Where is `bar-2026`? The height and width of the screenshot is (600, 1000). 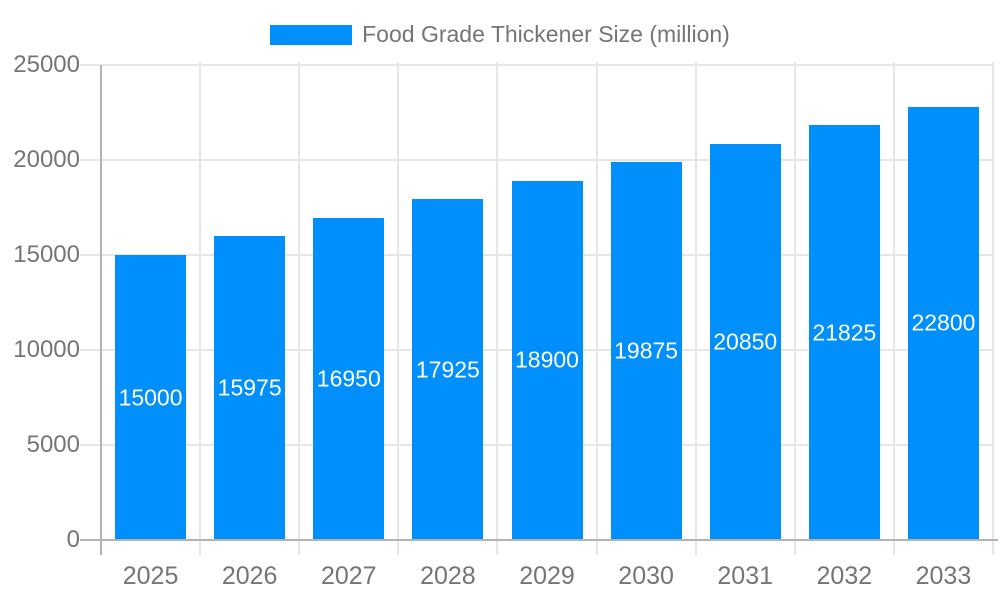 bar-2026 is located at coordinates (250, 388).